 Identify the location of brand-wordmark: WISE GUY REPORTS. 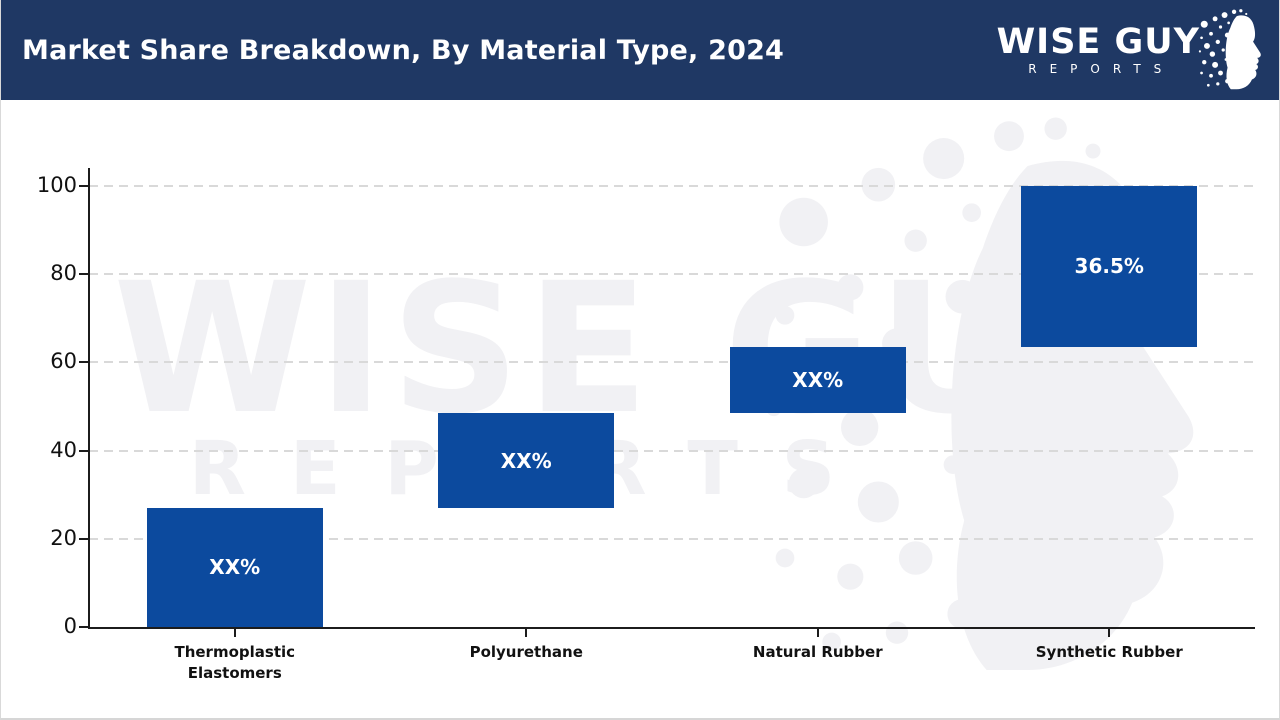
(1098, 49).